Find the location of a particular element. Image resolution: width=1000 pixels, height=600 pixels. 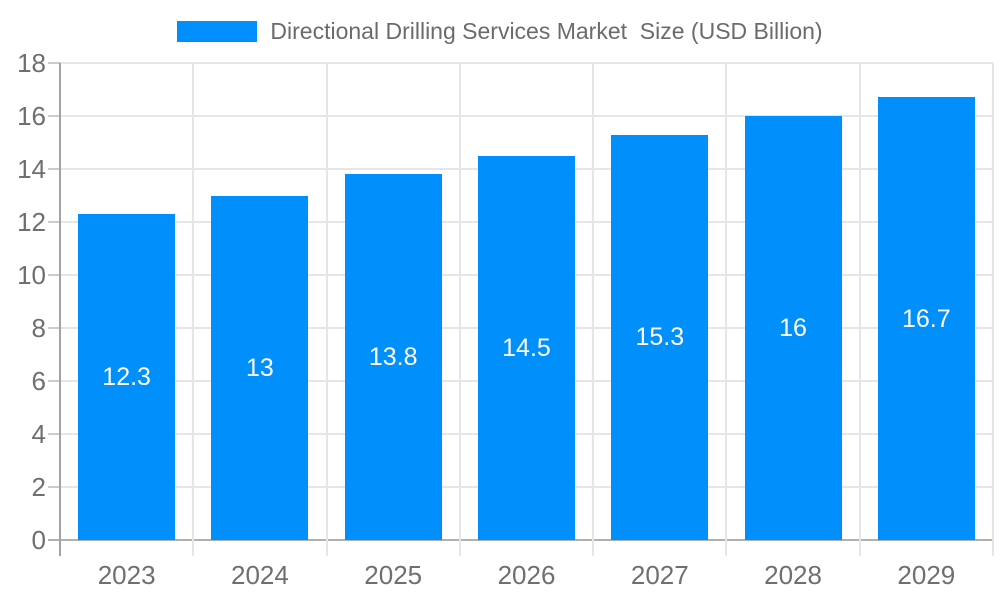

legend-swatch is located at coordinates (217, 31).